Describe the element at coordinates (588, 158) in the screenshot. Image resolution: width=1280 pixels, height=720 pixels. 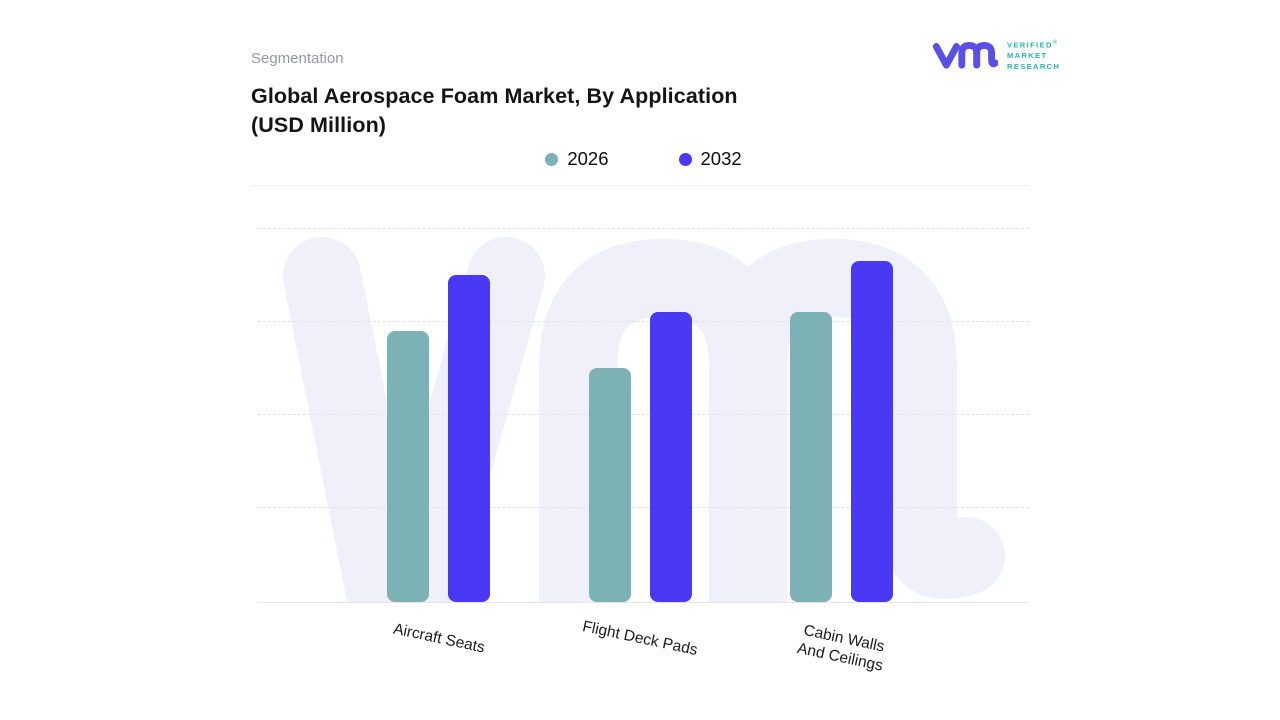
I see `legend-label-2026: 2026` at that location.